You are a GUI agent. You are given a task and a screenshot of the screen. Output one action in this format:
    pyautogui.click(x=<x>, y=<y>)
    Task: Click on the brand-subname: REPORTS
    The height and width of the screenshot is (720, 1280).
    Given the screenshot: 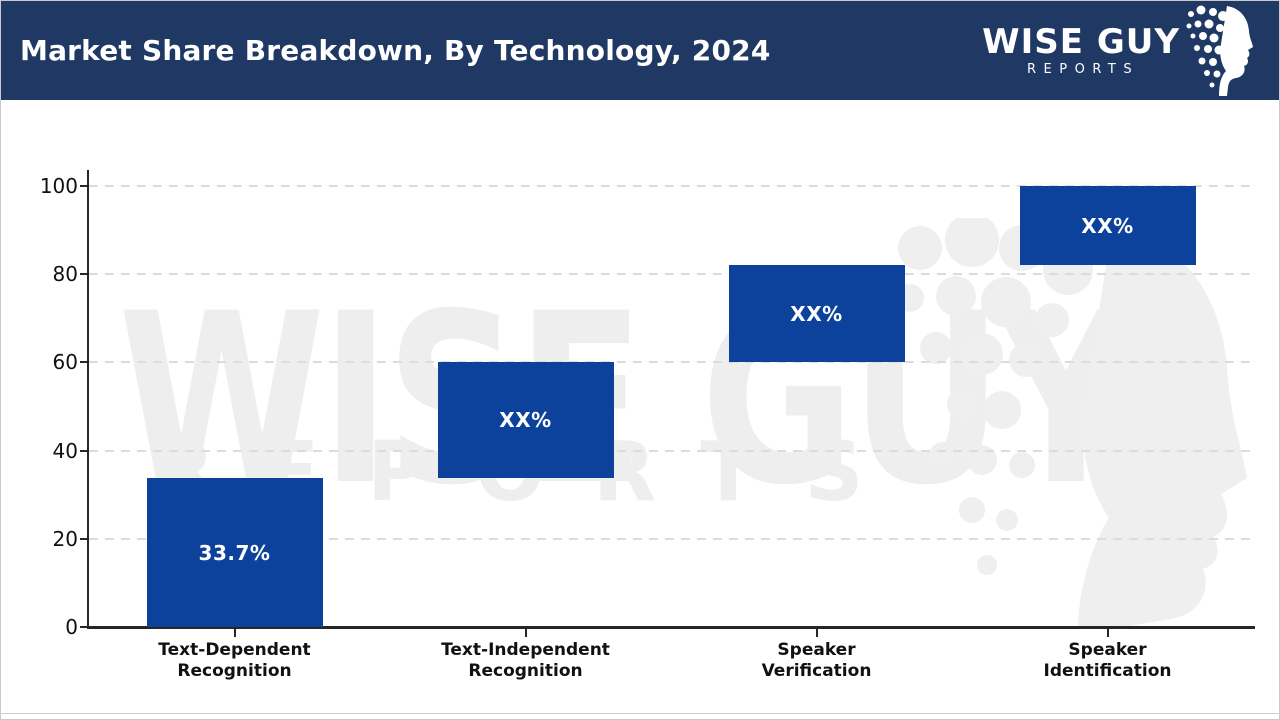 What is the action you would take?
    pyautogui.click(x=1083, y=69)
    